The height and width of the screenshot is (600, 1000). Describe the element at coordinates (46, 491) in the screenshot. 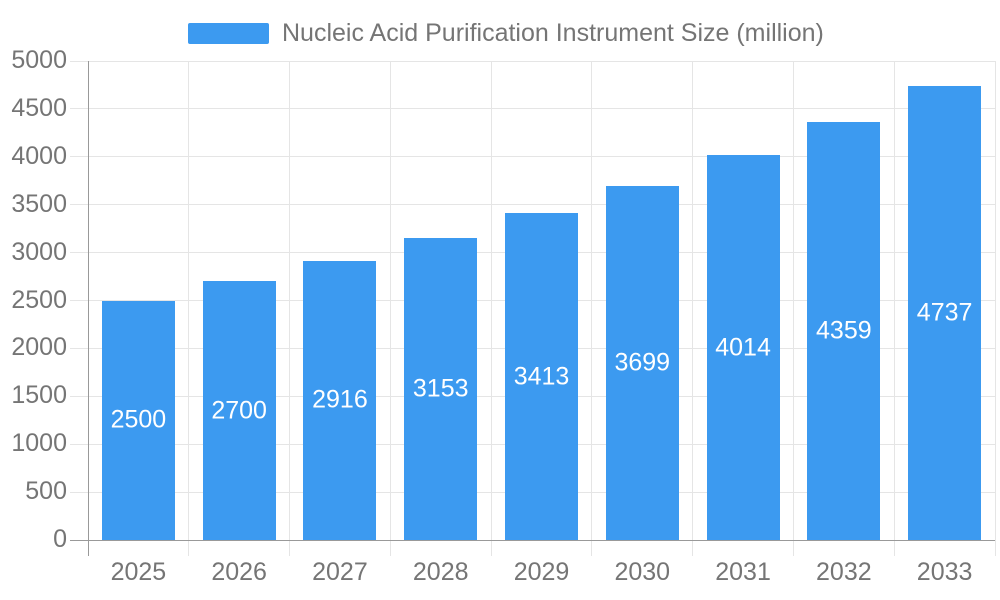

I see `y-axis-label: 500` at that location.